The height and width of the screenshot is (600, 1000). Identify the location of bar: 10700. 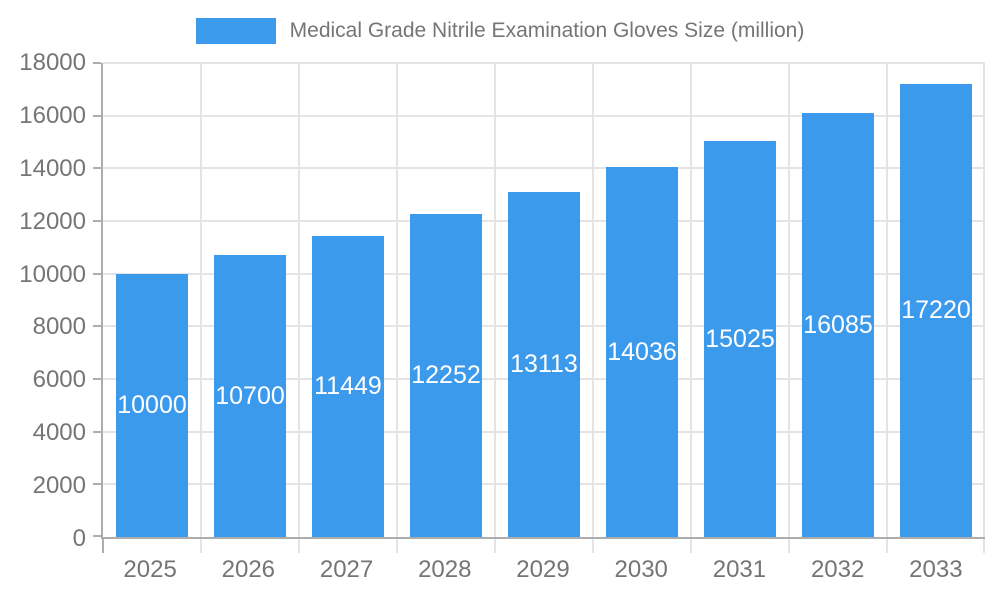
(250, 396).